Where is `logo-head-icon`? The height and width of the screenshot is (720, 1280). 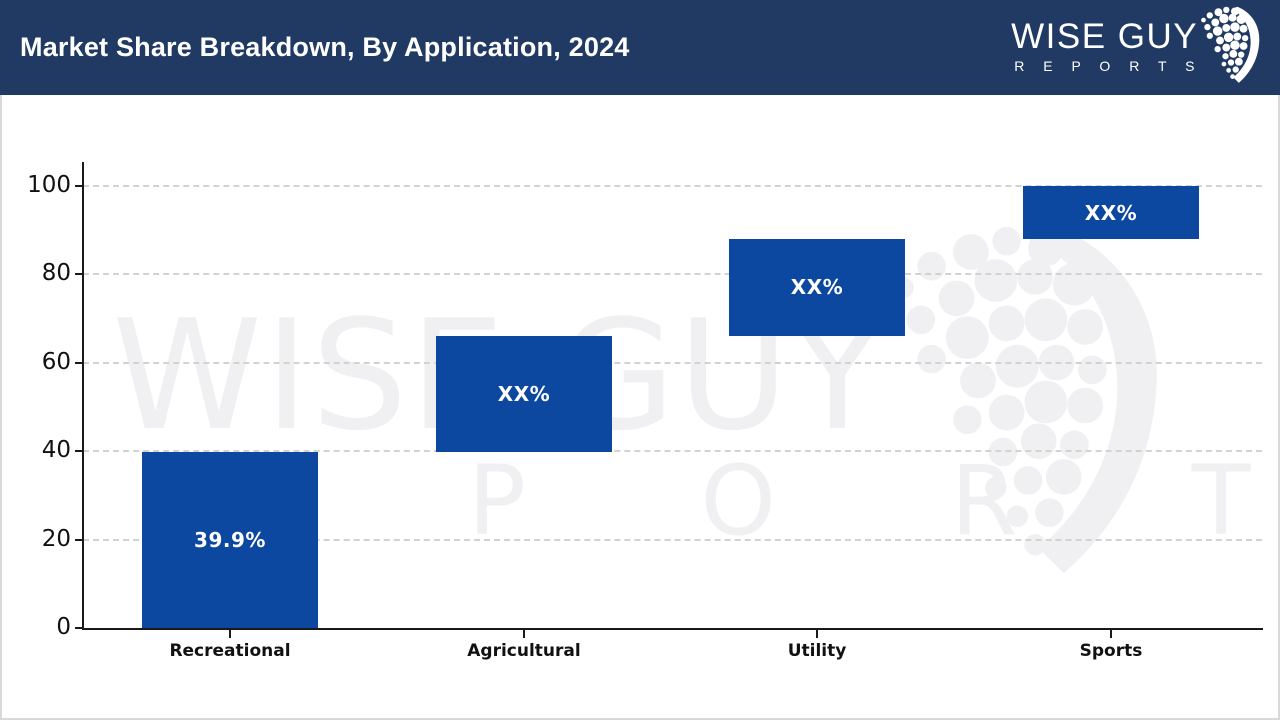
logo-head-icon is located at coordinates (1231, 46).